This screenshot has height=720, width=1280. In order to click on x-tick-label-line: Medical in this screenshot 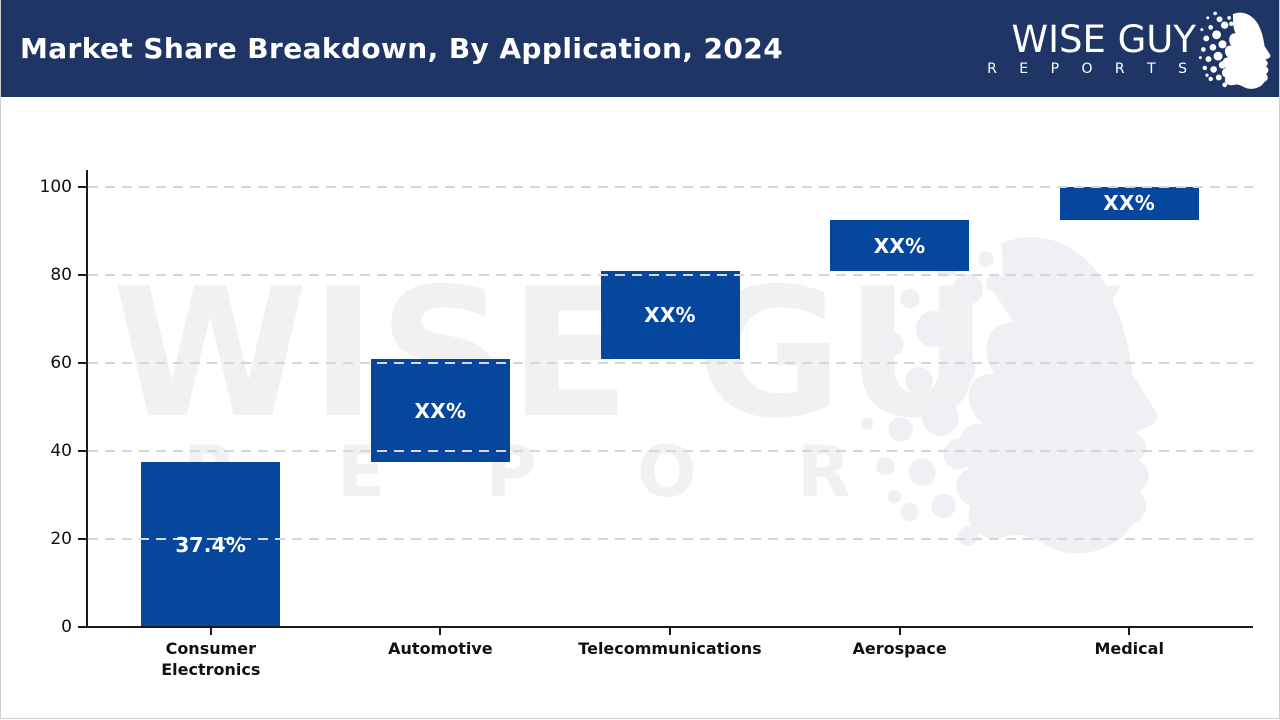, I will do `click(1129, 648)`.